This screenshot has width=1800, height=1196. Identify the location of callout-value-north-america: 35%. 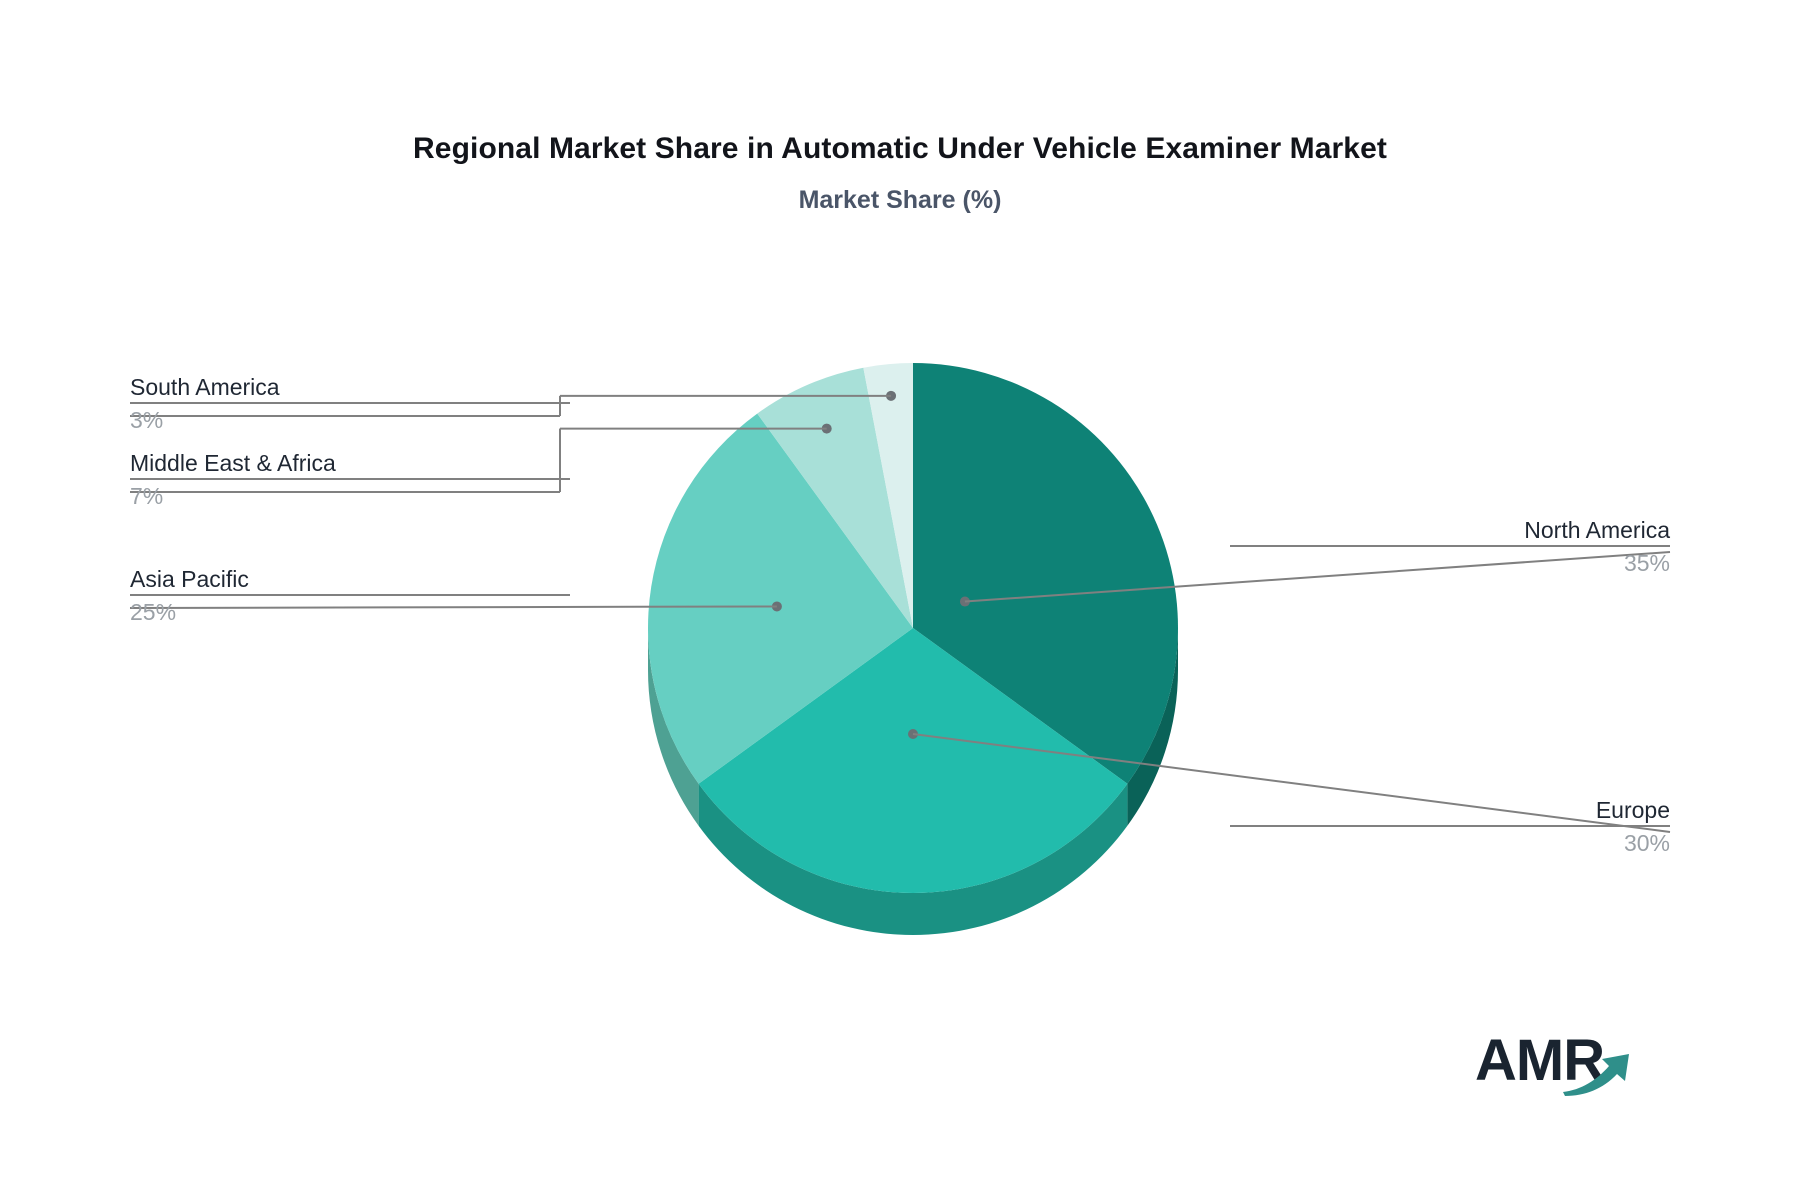
(1646, 563).